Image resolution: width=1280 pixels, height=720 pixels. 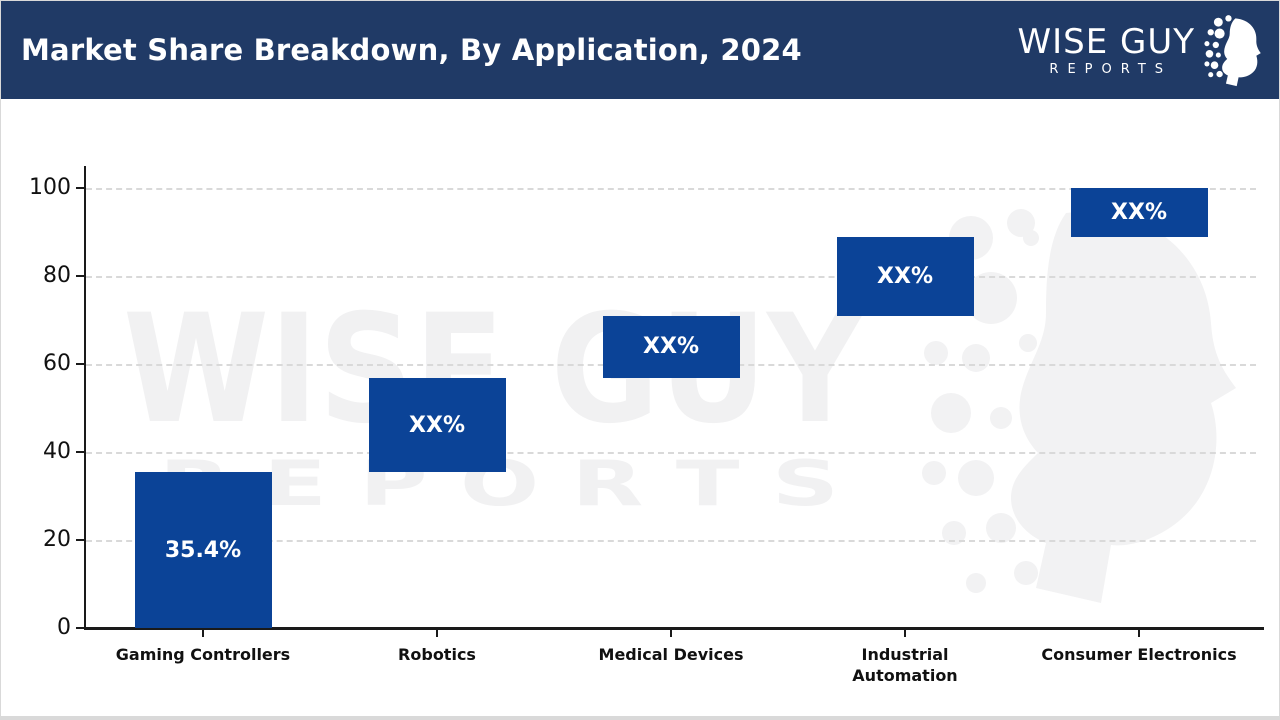 What do you see at coordinates (1139, 654) in the screenshot?
I see `x-category-label: Consumer Electronics` at bounding box center [1139, 654].